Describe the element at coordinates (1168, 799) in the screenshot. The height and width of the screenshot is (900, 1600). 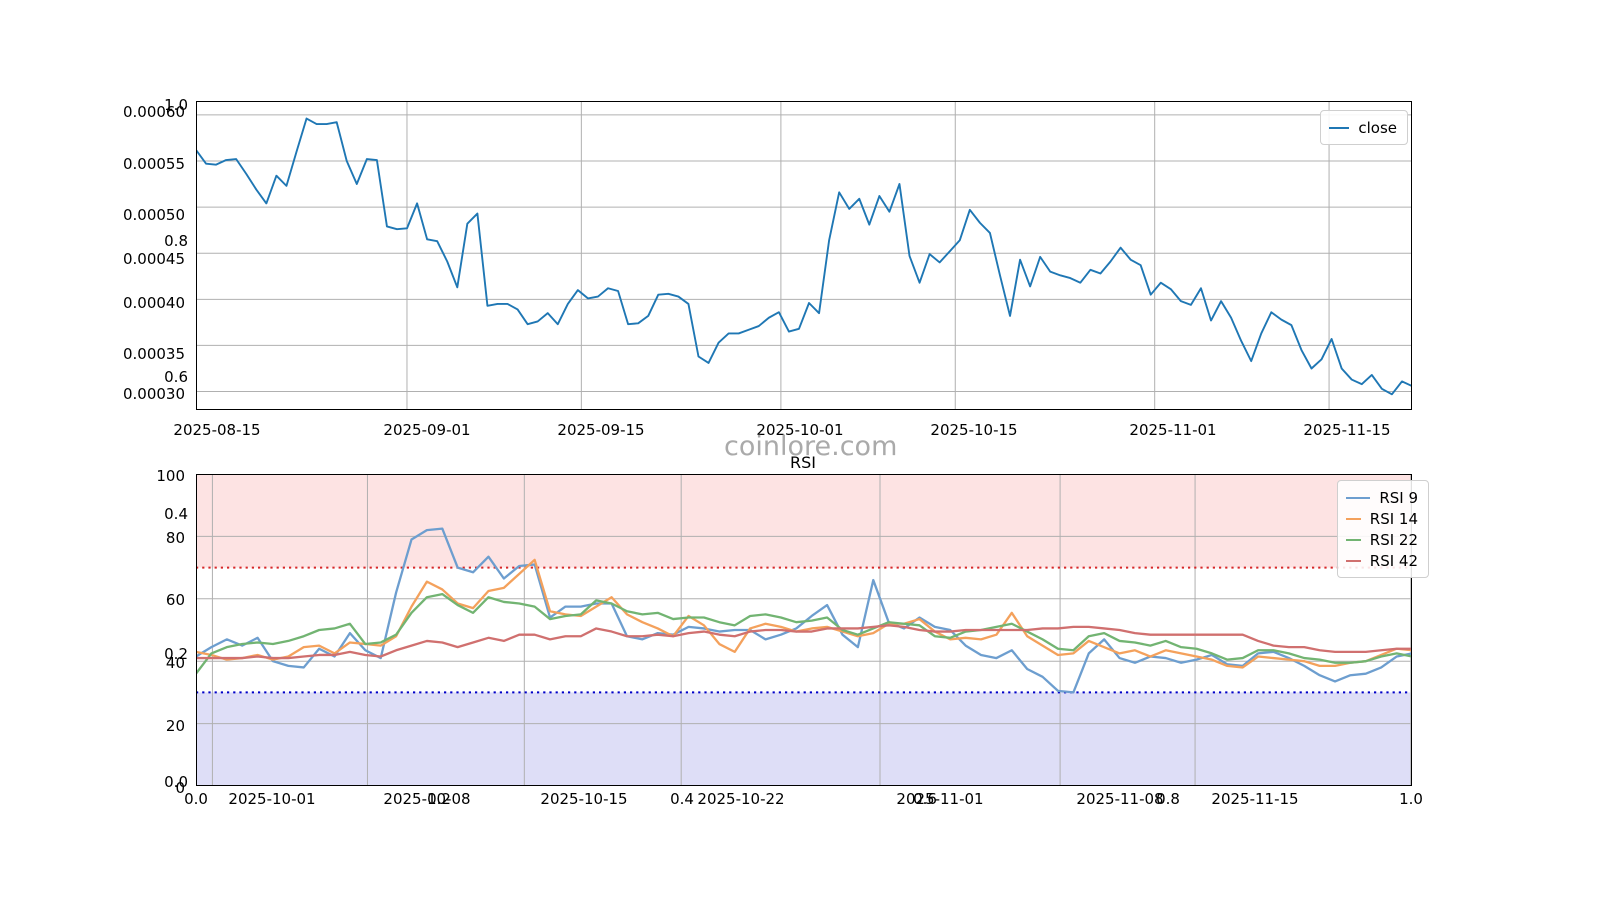
I see `rsi-xtick-overlay: 0.8` at that location.